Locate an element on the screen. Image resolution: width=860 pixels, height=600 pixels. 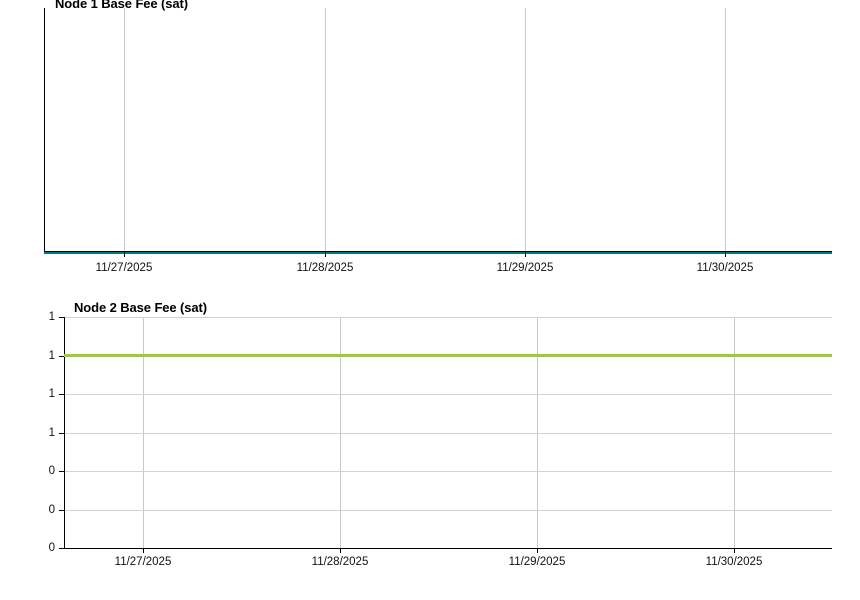
x-axis-line-node2 is located at coordinates (448, 548).